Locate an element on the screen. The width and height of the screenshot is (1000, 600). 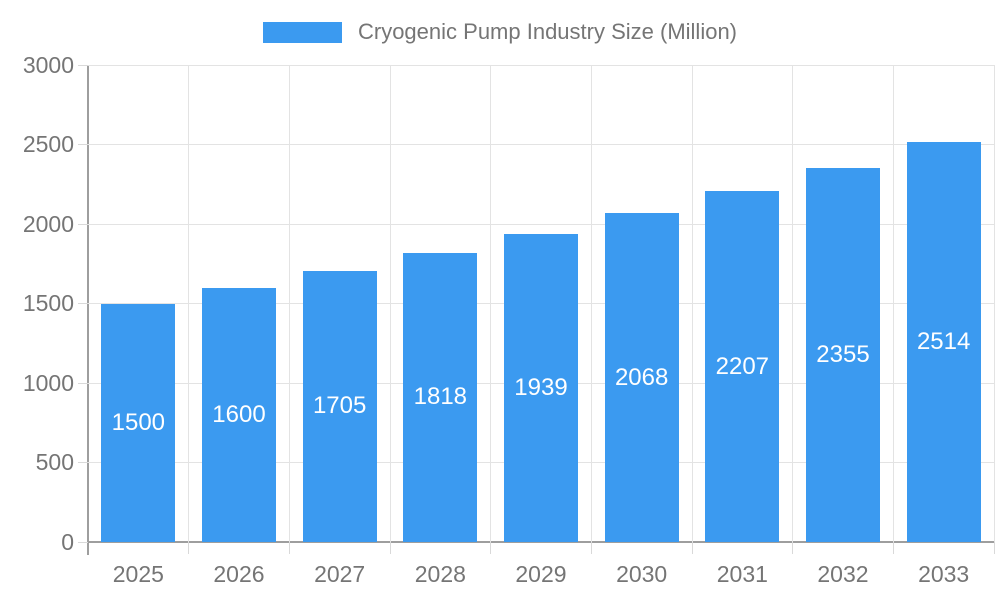
legend: Cryogenic Pump Industry Size (Million) is located at coordinates (500, 32).